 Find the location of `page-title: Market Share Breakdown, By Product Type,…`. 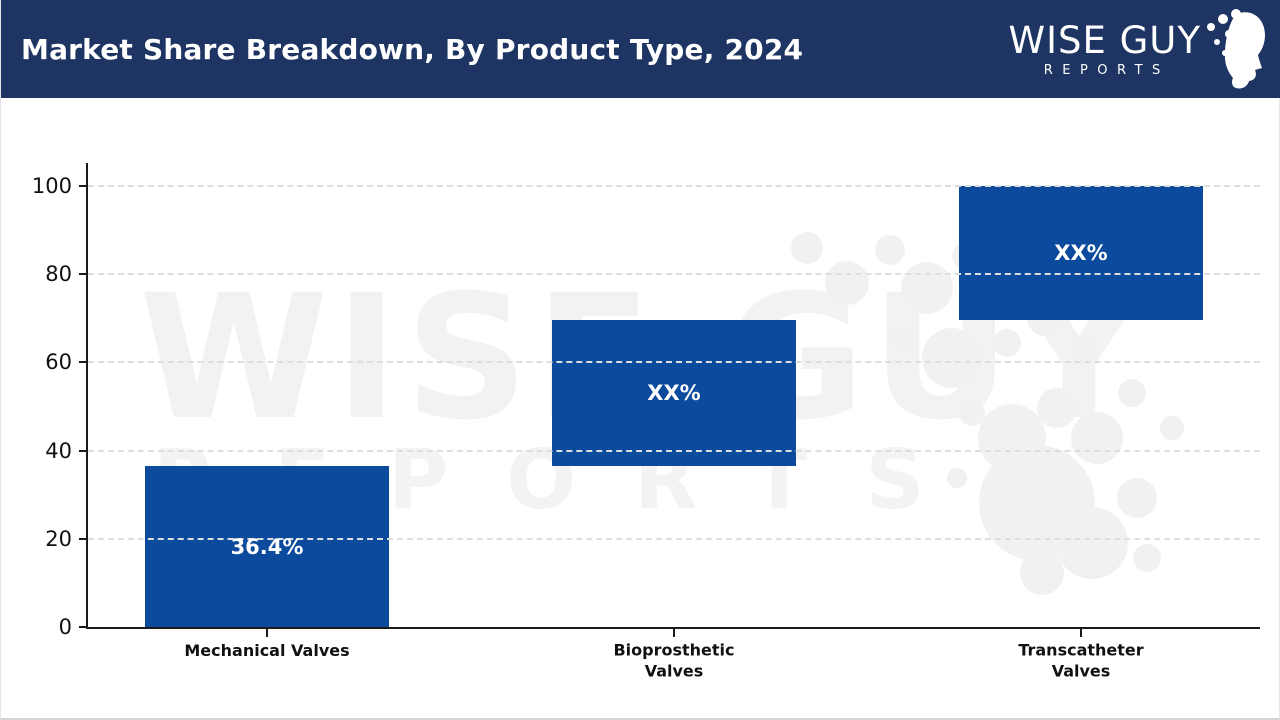

page-title: Market Share Breakdown, By Product Type,… is located at coordinates (412, 49).